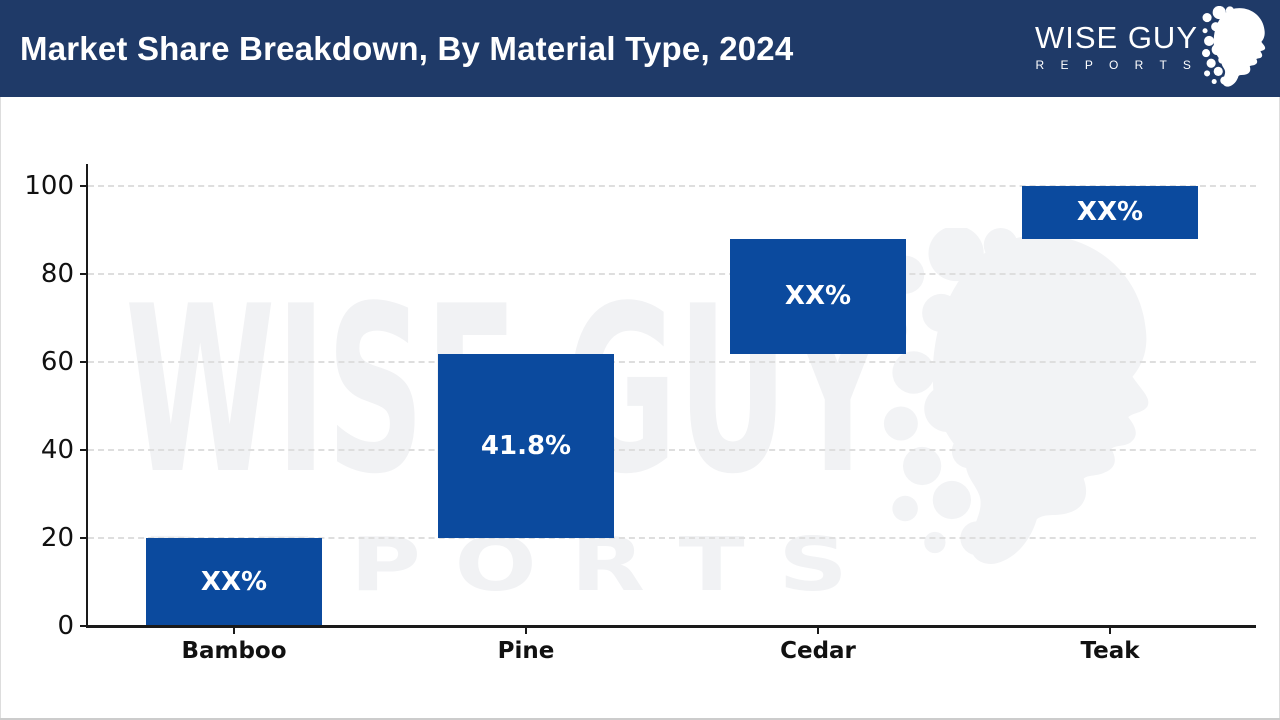 This screenshot has height=720, width=1280. Describe the element at coordinates (1116, 64) in the screenshot. I see `brand-subname: R E P O R T S` at that location.